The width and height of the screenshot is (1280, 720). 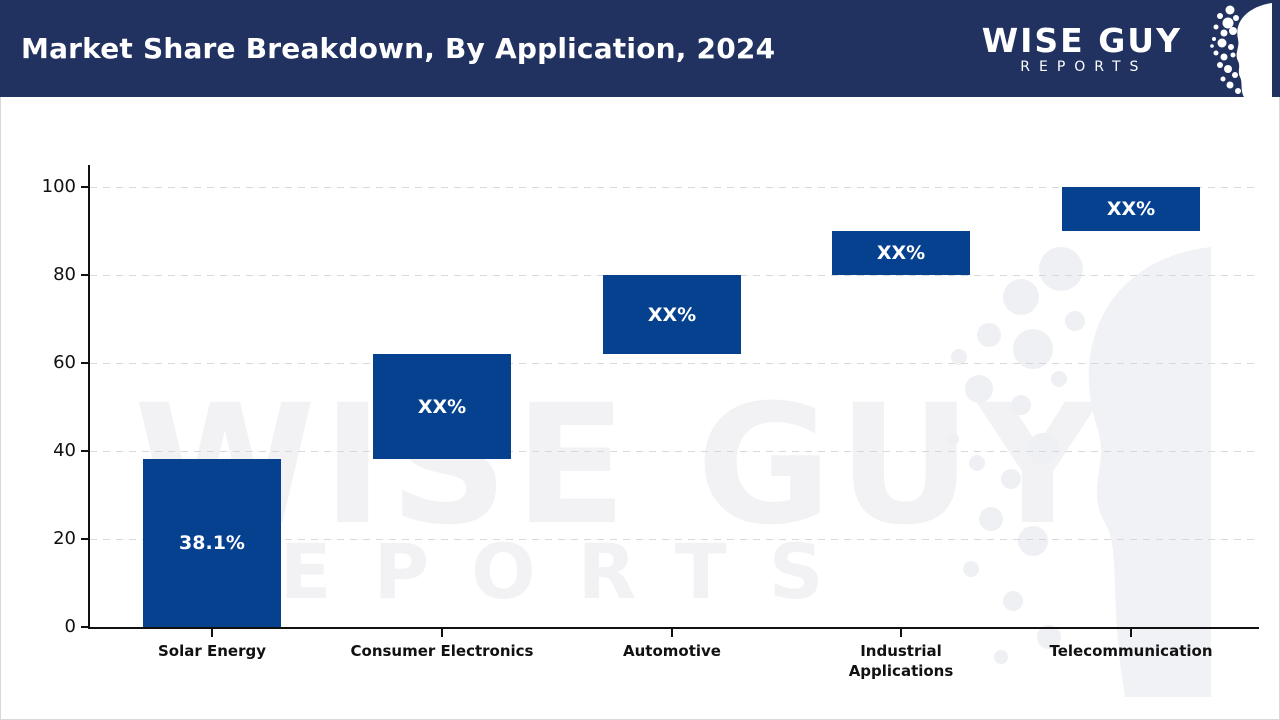 What do you see at coordinates (1241, 50) in the screenshot?
I see `logo-face-icon` at bounding box center [1241, 50].